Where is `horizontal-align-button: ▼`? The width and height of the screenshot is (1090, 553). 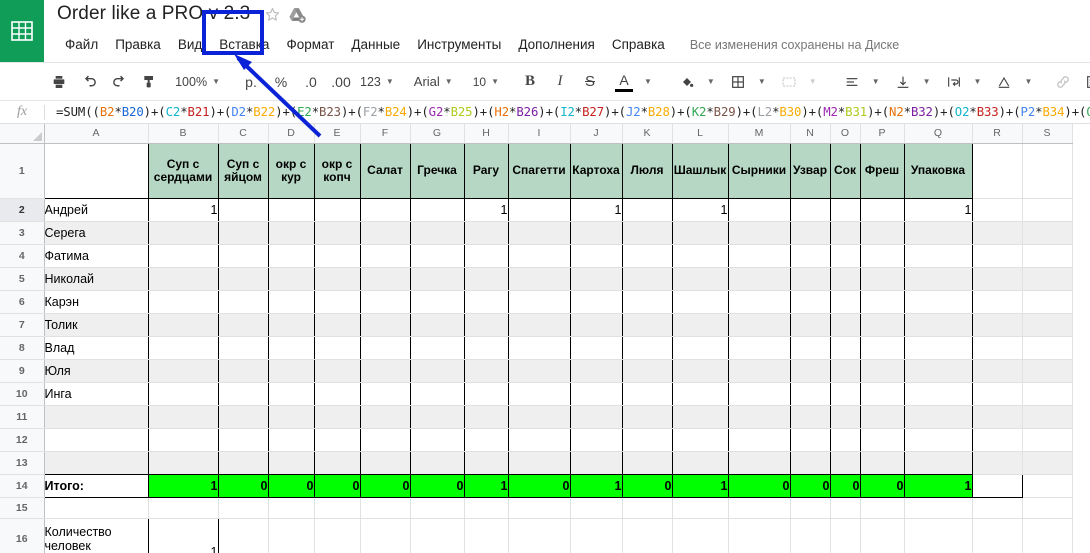
horizontal-align-button: ▼ is located at coordinates (858, 82).